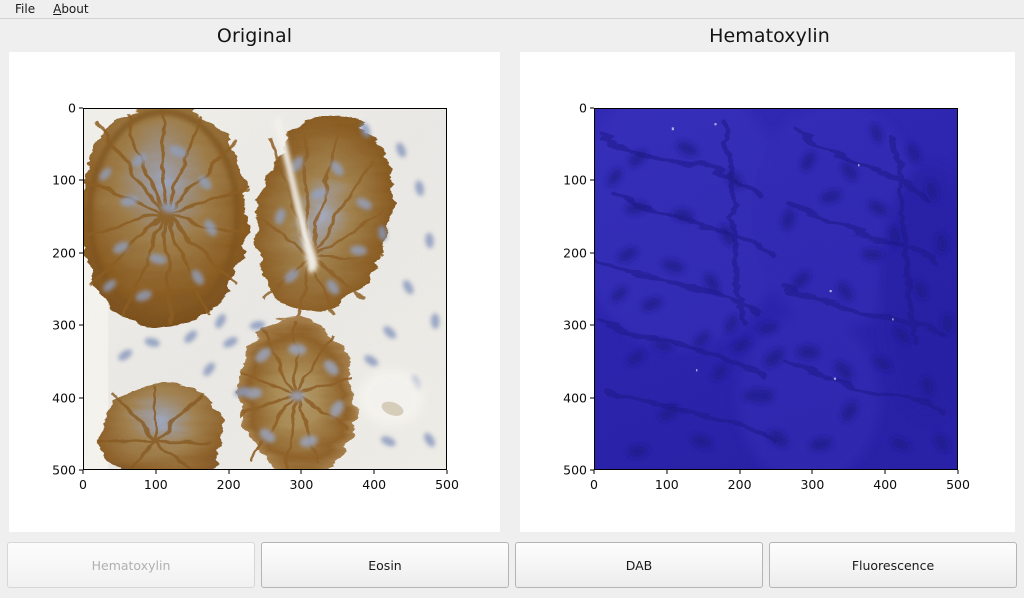 The image size is (1024, 598). What do you see at coordinates (885, 484) in the screenshot?
I see `axis-x-tick-hematoxylin-4: 400` at bounding box center [885, 484].